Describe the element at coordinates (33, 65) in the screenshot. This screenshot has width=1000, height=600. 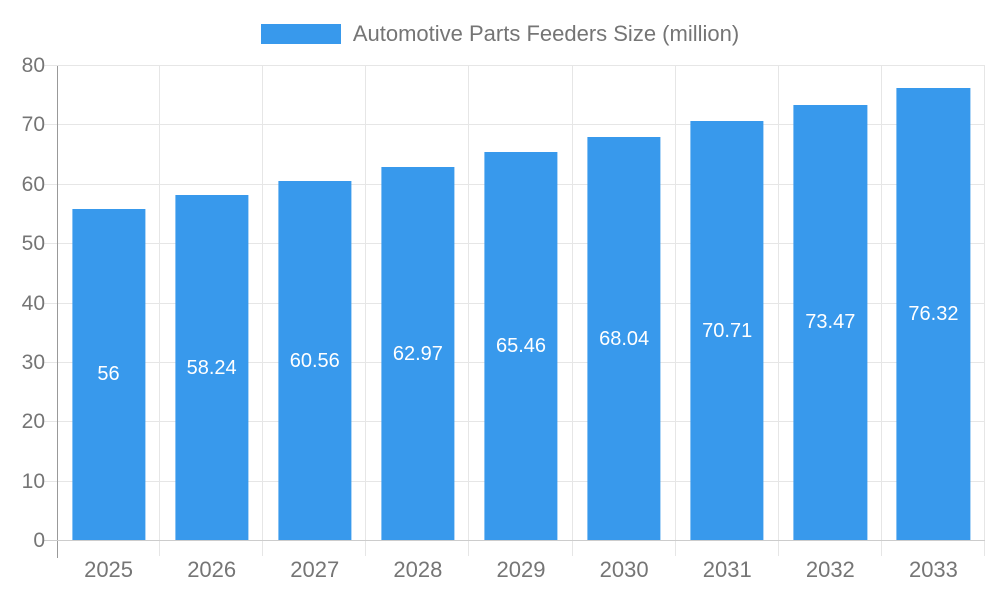
I see `y-axis-tick-label: 80` at that location.